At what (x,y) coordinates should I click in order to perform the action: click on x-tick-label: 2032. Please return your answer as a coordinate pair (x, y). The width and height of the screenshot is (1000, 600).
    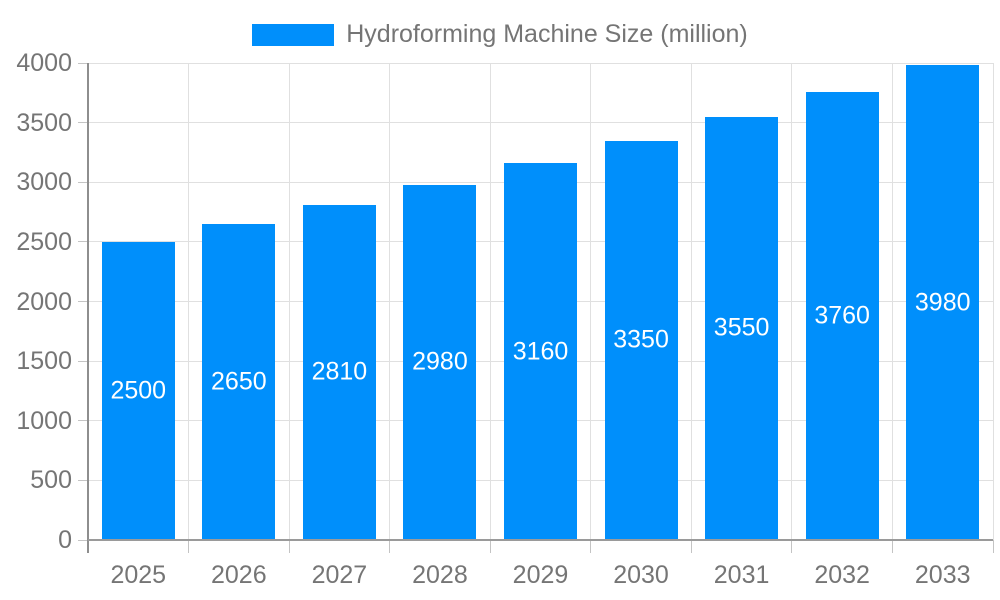
    Looking at the image, I should click on (842, 575).